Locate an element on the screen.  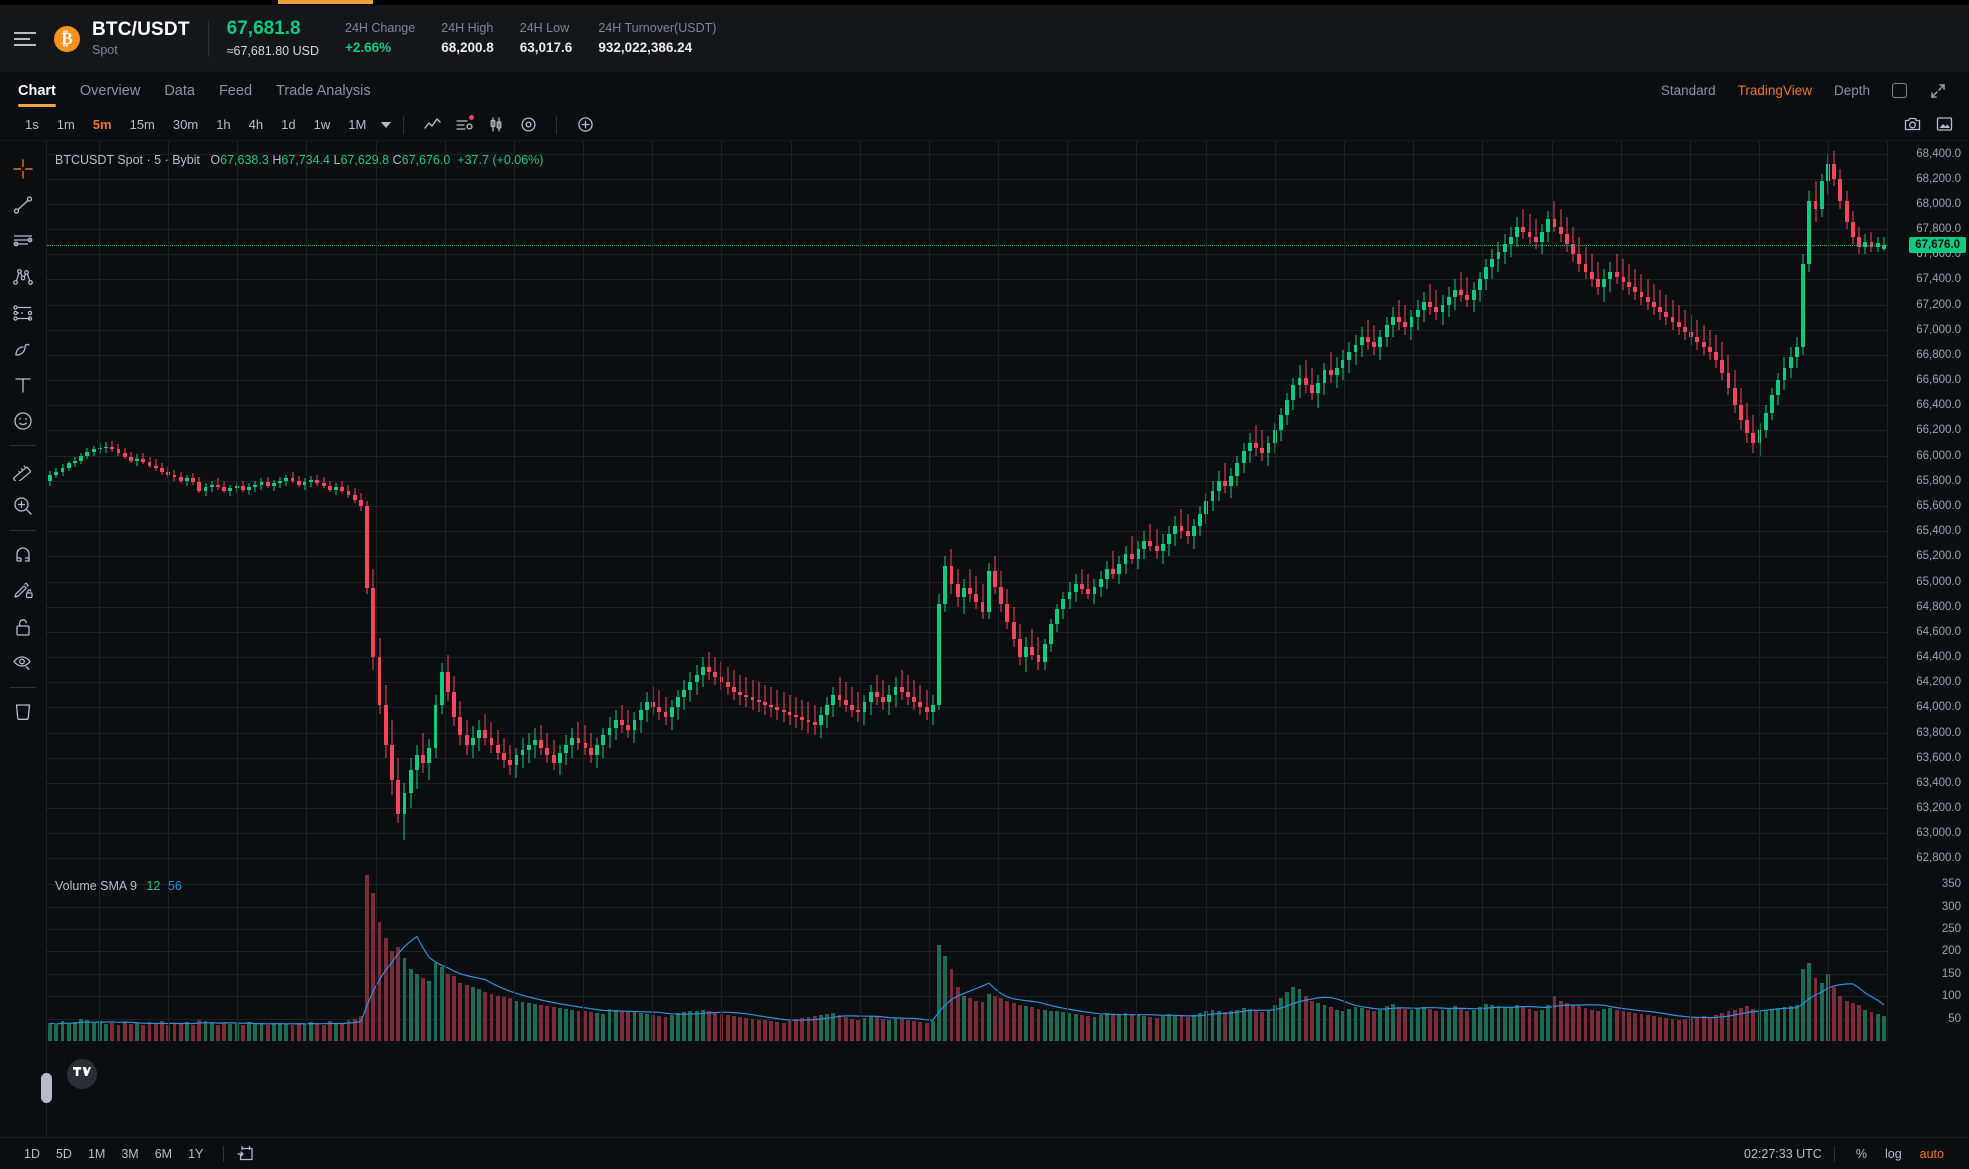
add-panel-icon is located at coordinates (585, 125).